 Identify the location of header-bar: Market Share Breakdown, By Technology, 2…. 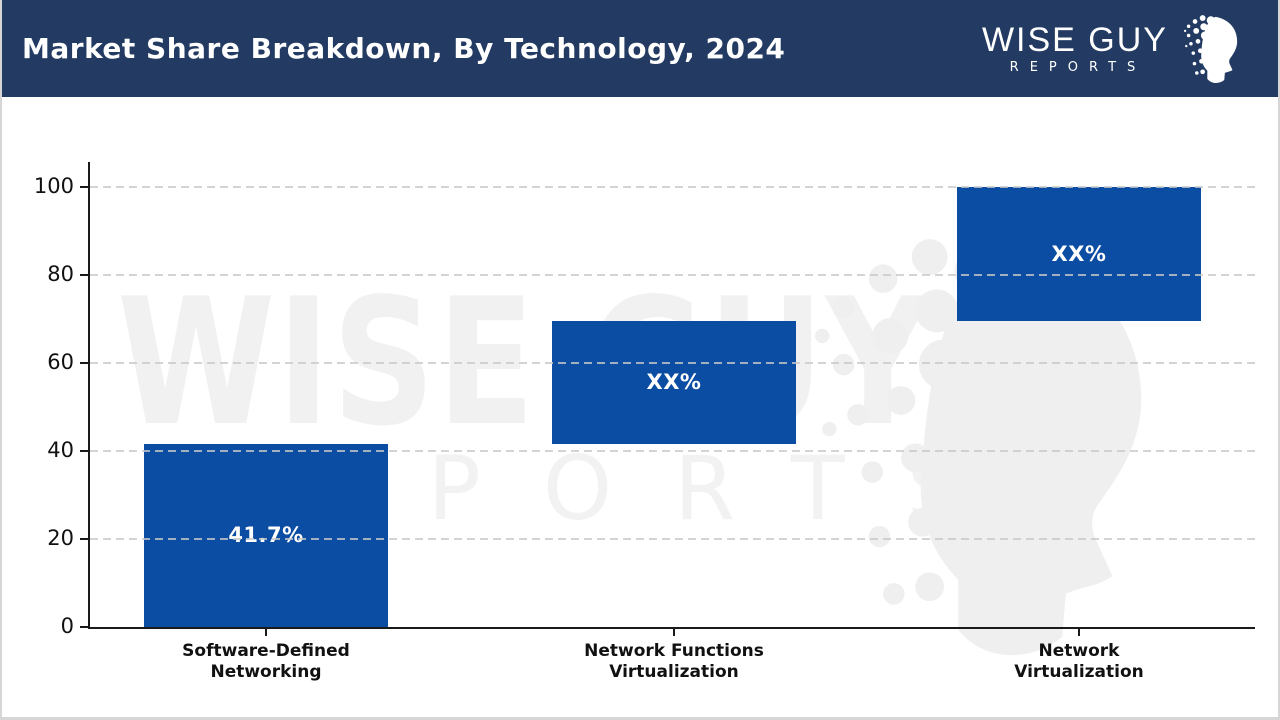
(640, 48).